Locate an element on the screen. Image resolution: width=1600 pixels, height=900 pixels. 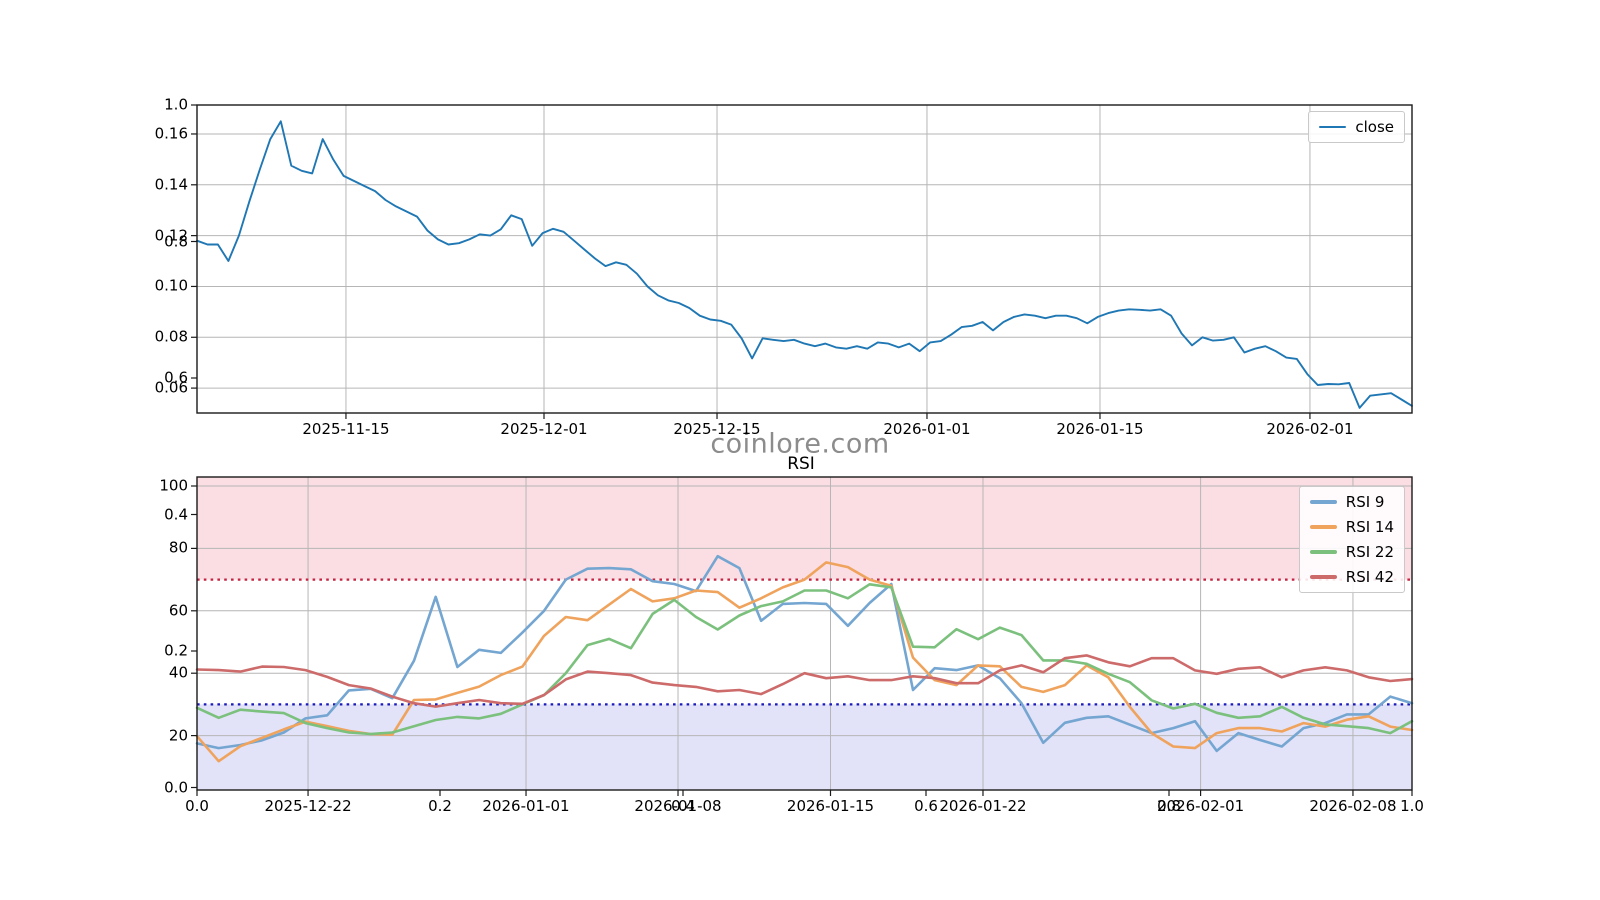
legend-label: RSI 9 is located at coordinates (1365, 502).